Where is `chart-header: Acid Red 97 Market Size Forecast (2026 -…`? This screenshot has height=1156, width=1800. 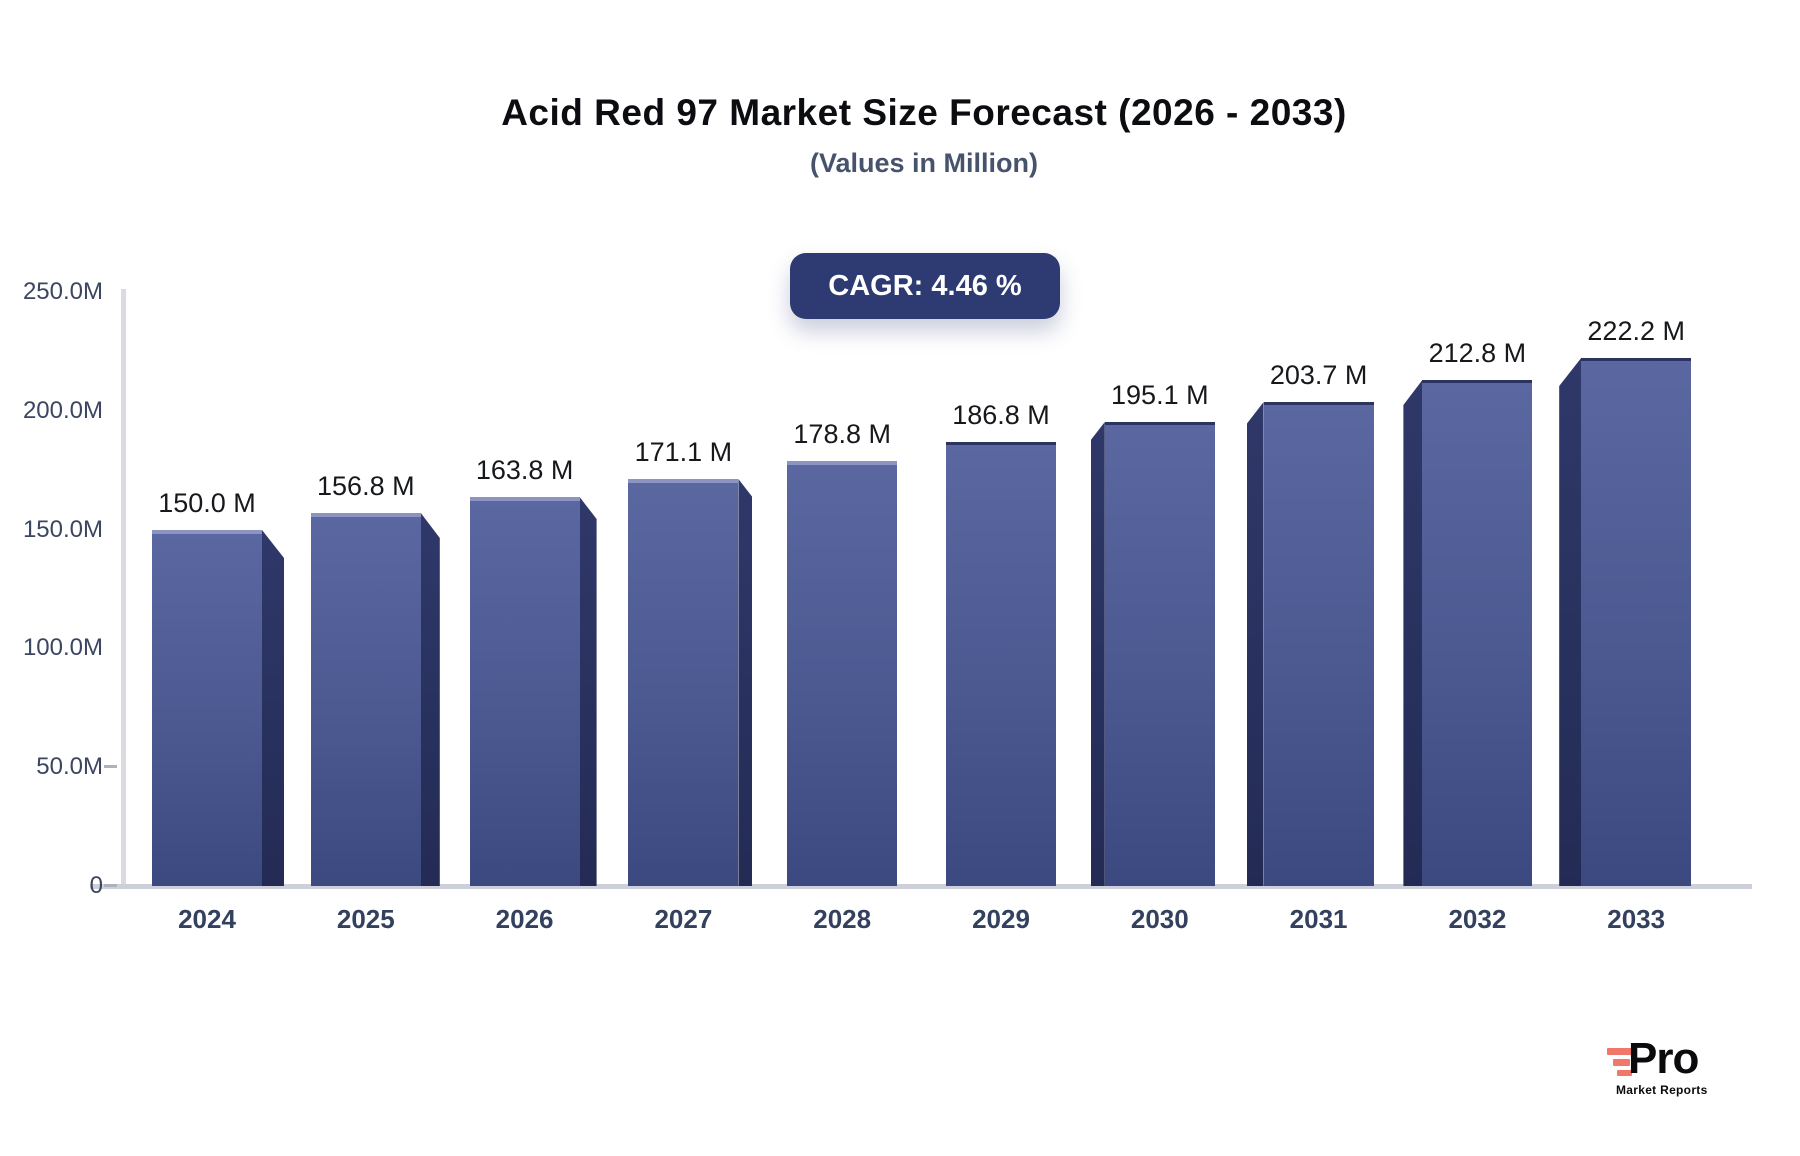
chart-header: Acid Red 97 Market Size Forecast (2026 -… is located at coordinates (924, 135).